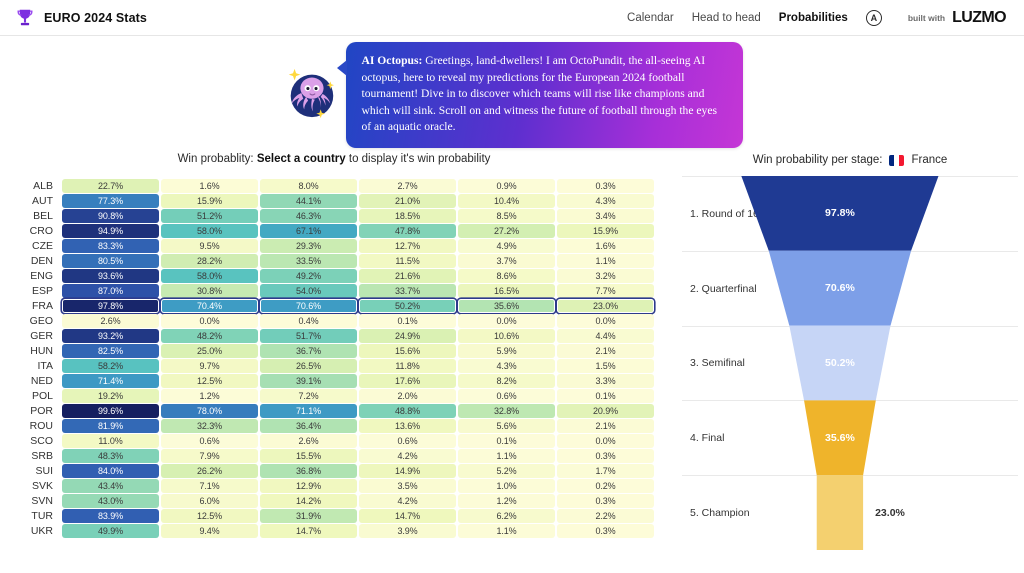  What do you see at coordinates (43, 186) in the screenshot?
I see `country-label: ALB` at bounding box center [43, 186].